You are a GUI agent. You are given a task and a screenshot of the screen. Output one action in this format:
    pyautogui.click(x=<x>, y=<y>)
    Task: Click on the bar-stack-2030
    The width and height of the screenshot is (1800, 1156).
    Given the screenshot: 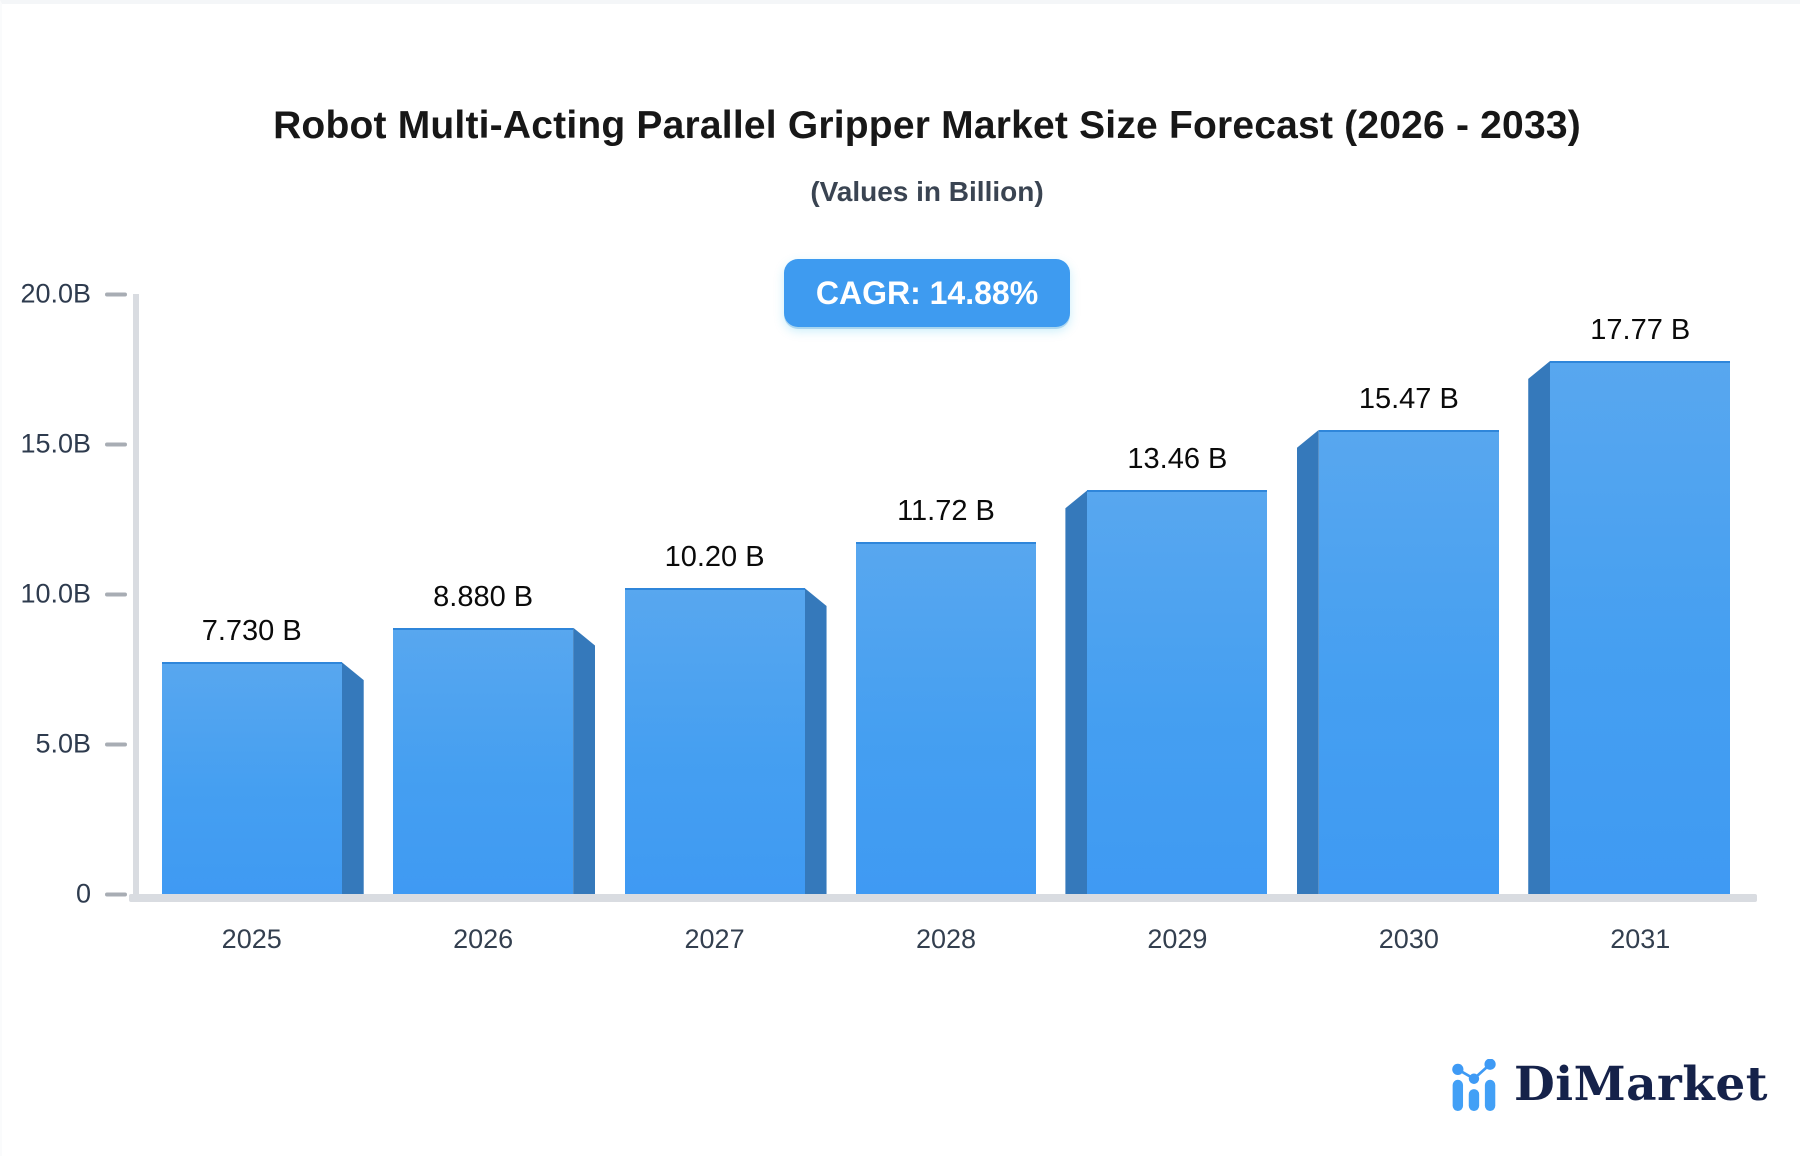 What is the action you would take?
    pyautogui.click(x=1397, y=661)
    